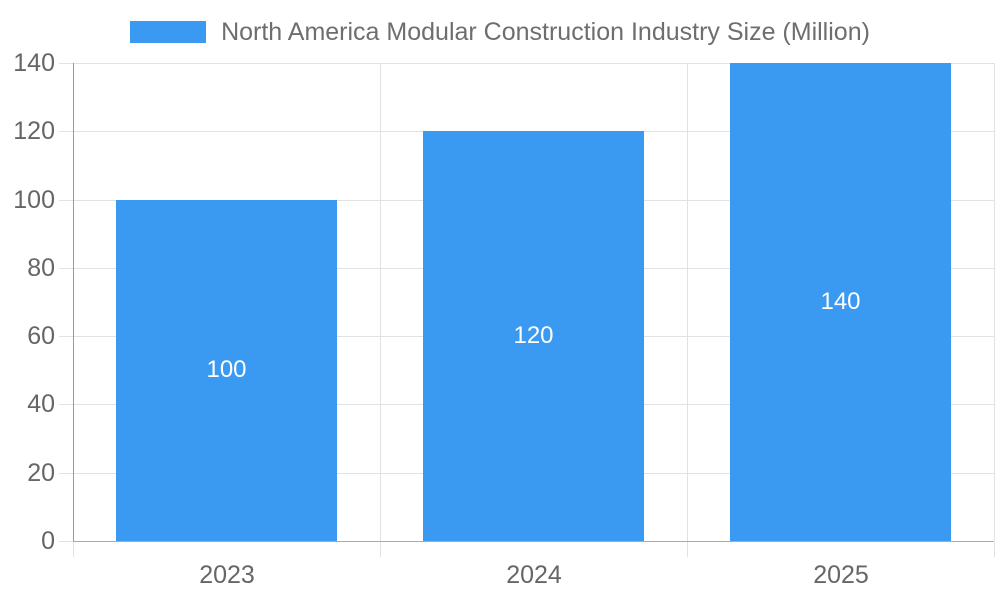 This screenshot has height=600, width=1000. I want to click on legend-swatch, so click(168, 32).